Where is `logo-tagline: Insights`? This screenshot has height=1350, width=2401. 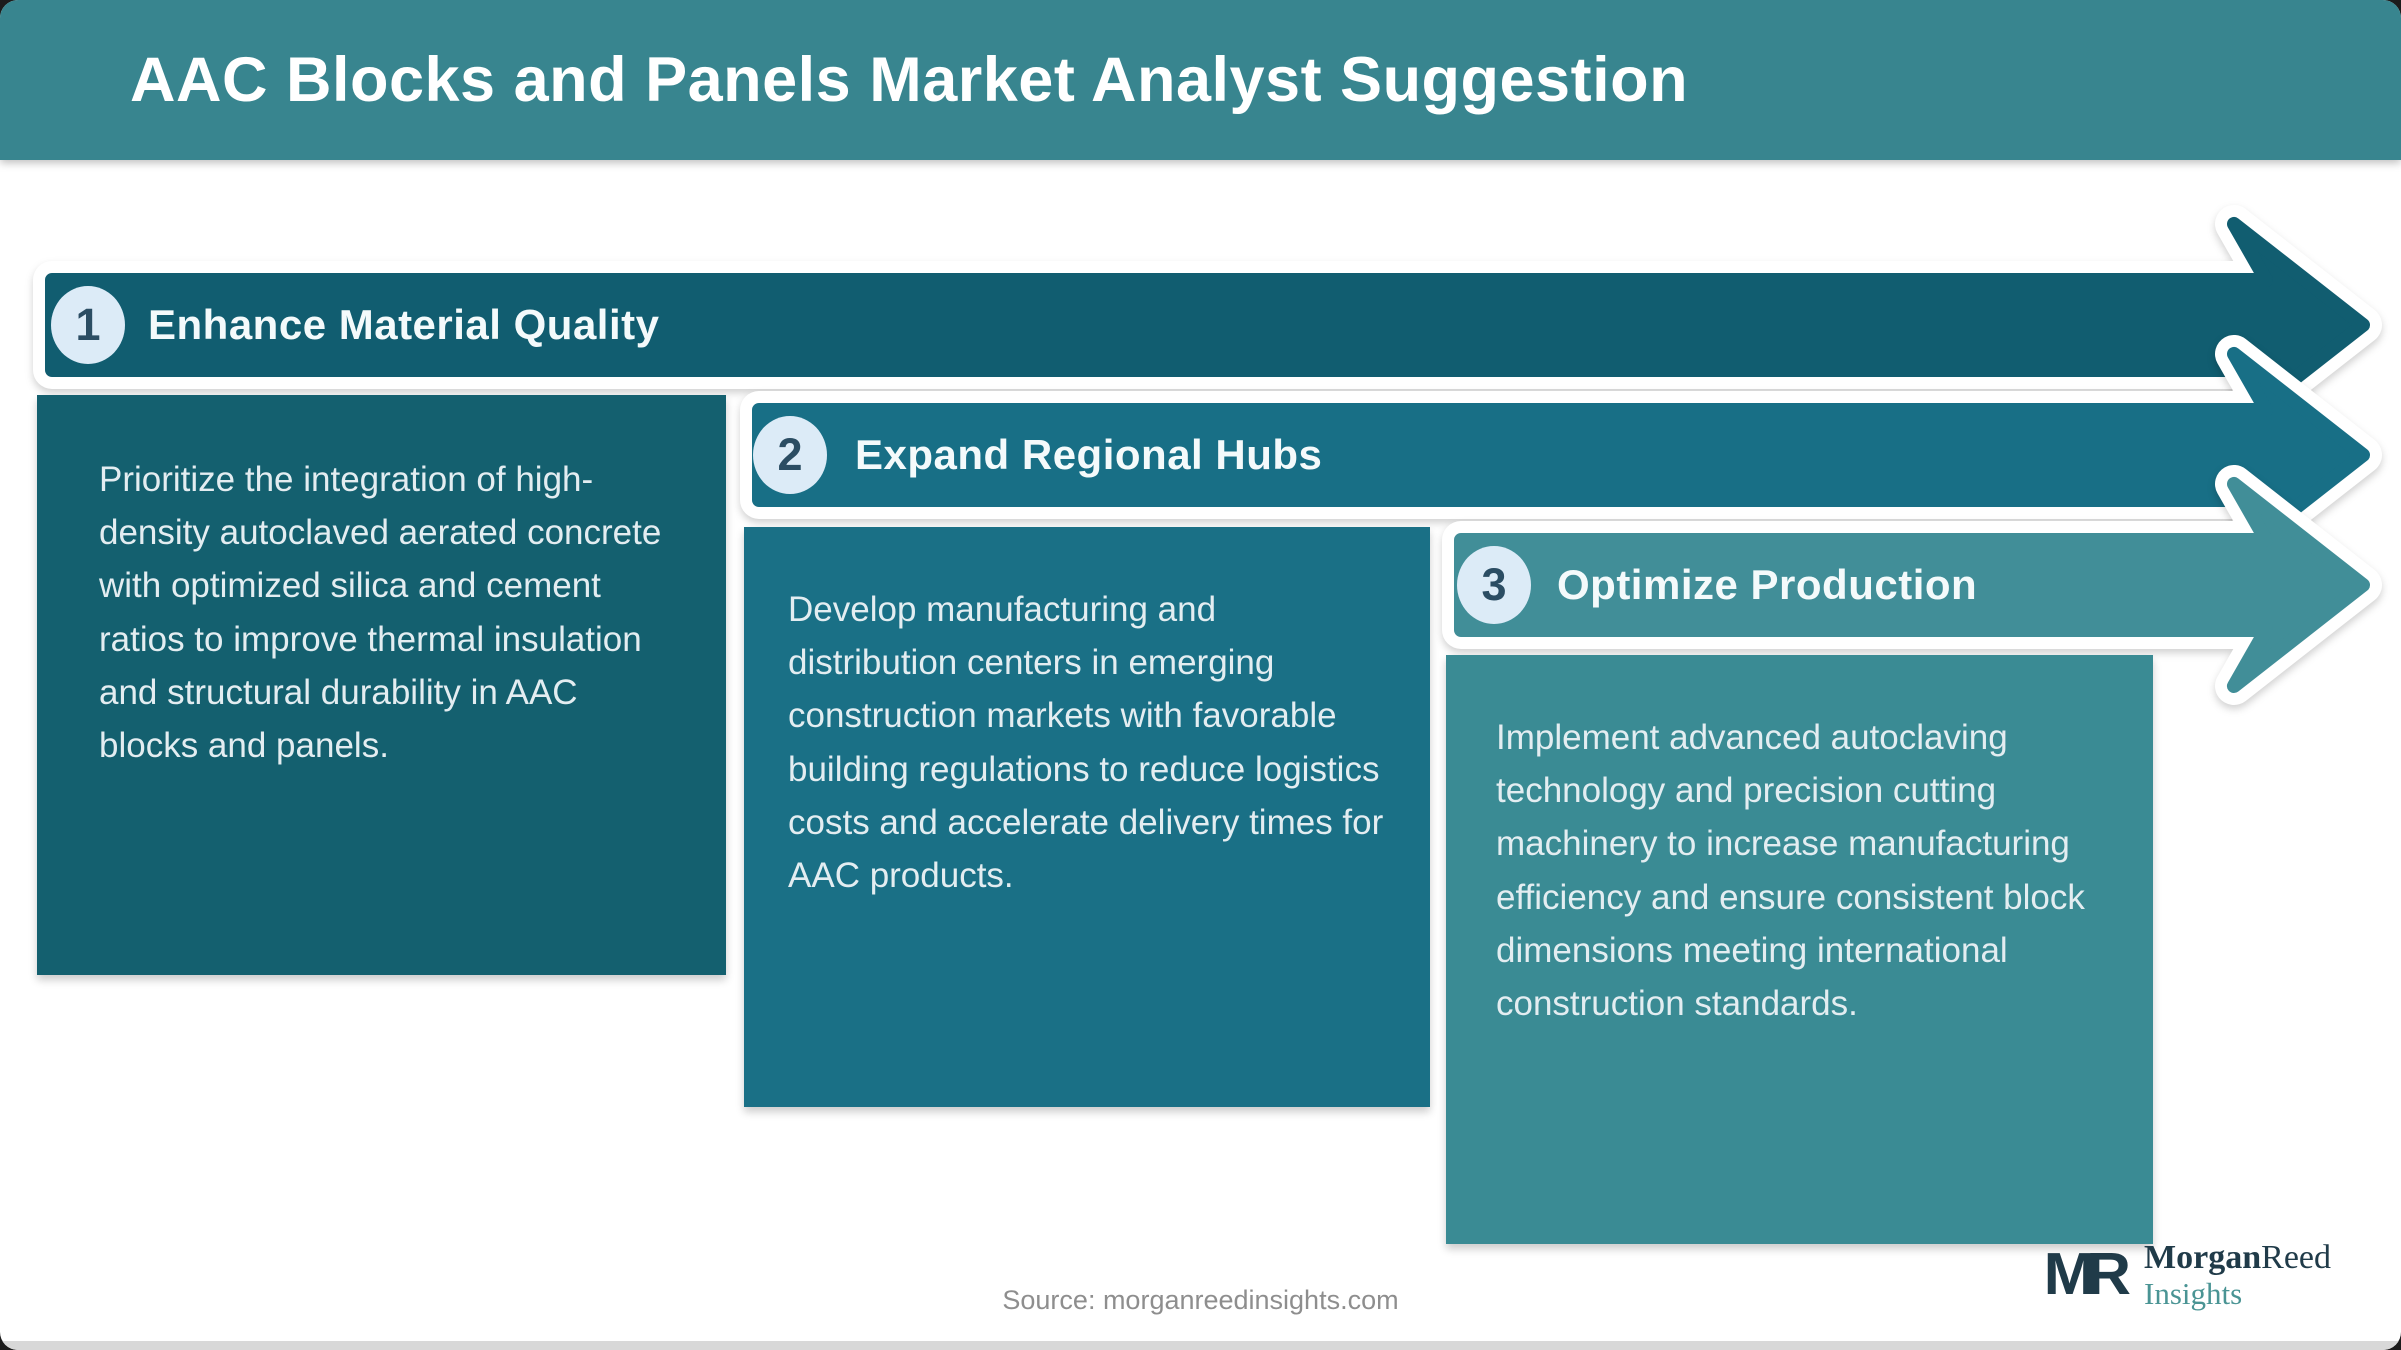 logo-tagline: Insights is located at coordinates (2193, 1293).